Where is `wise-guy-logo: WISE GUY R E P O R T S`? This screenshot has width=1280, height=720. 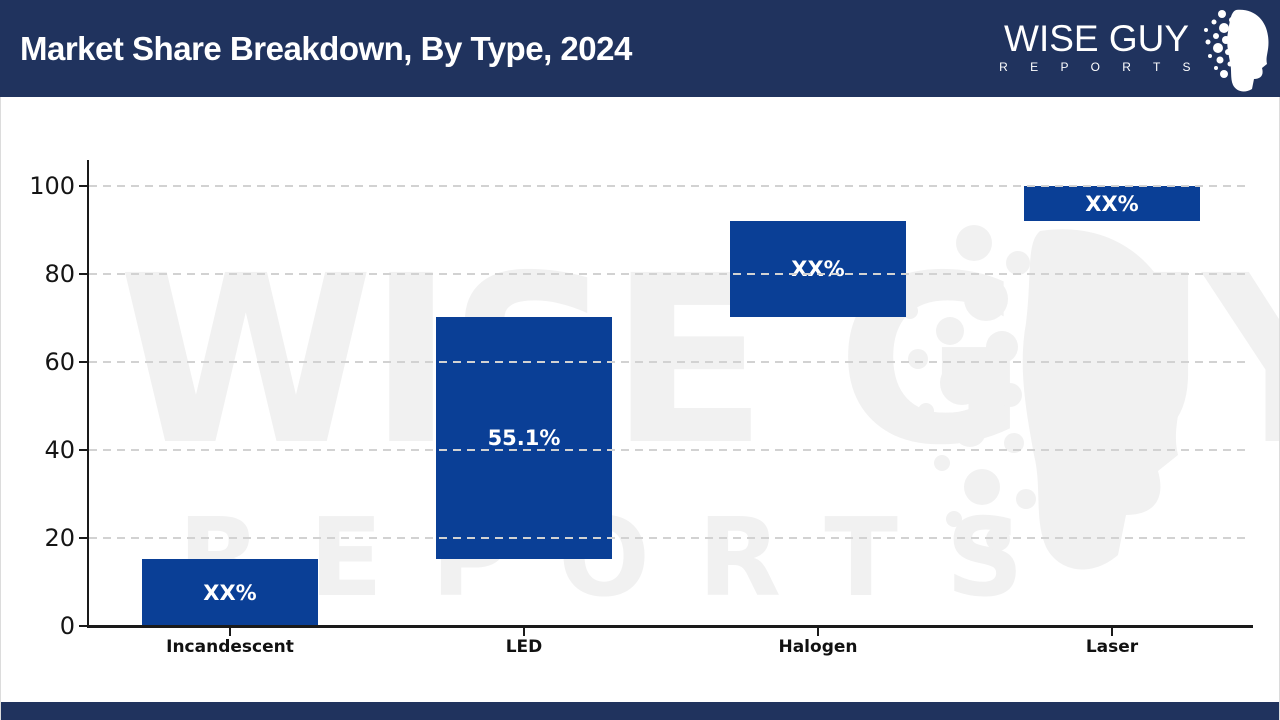
wise-guy-logo: WISE GUY R E P O R T S is located at coordinates (1134, 48).